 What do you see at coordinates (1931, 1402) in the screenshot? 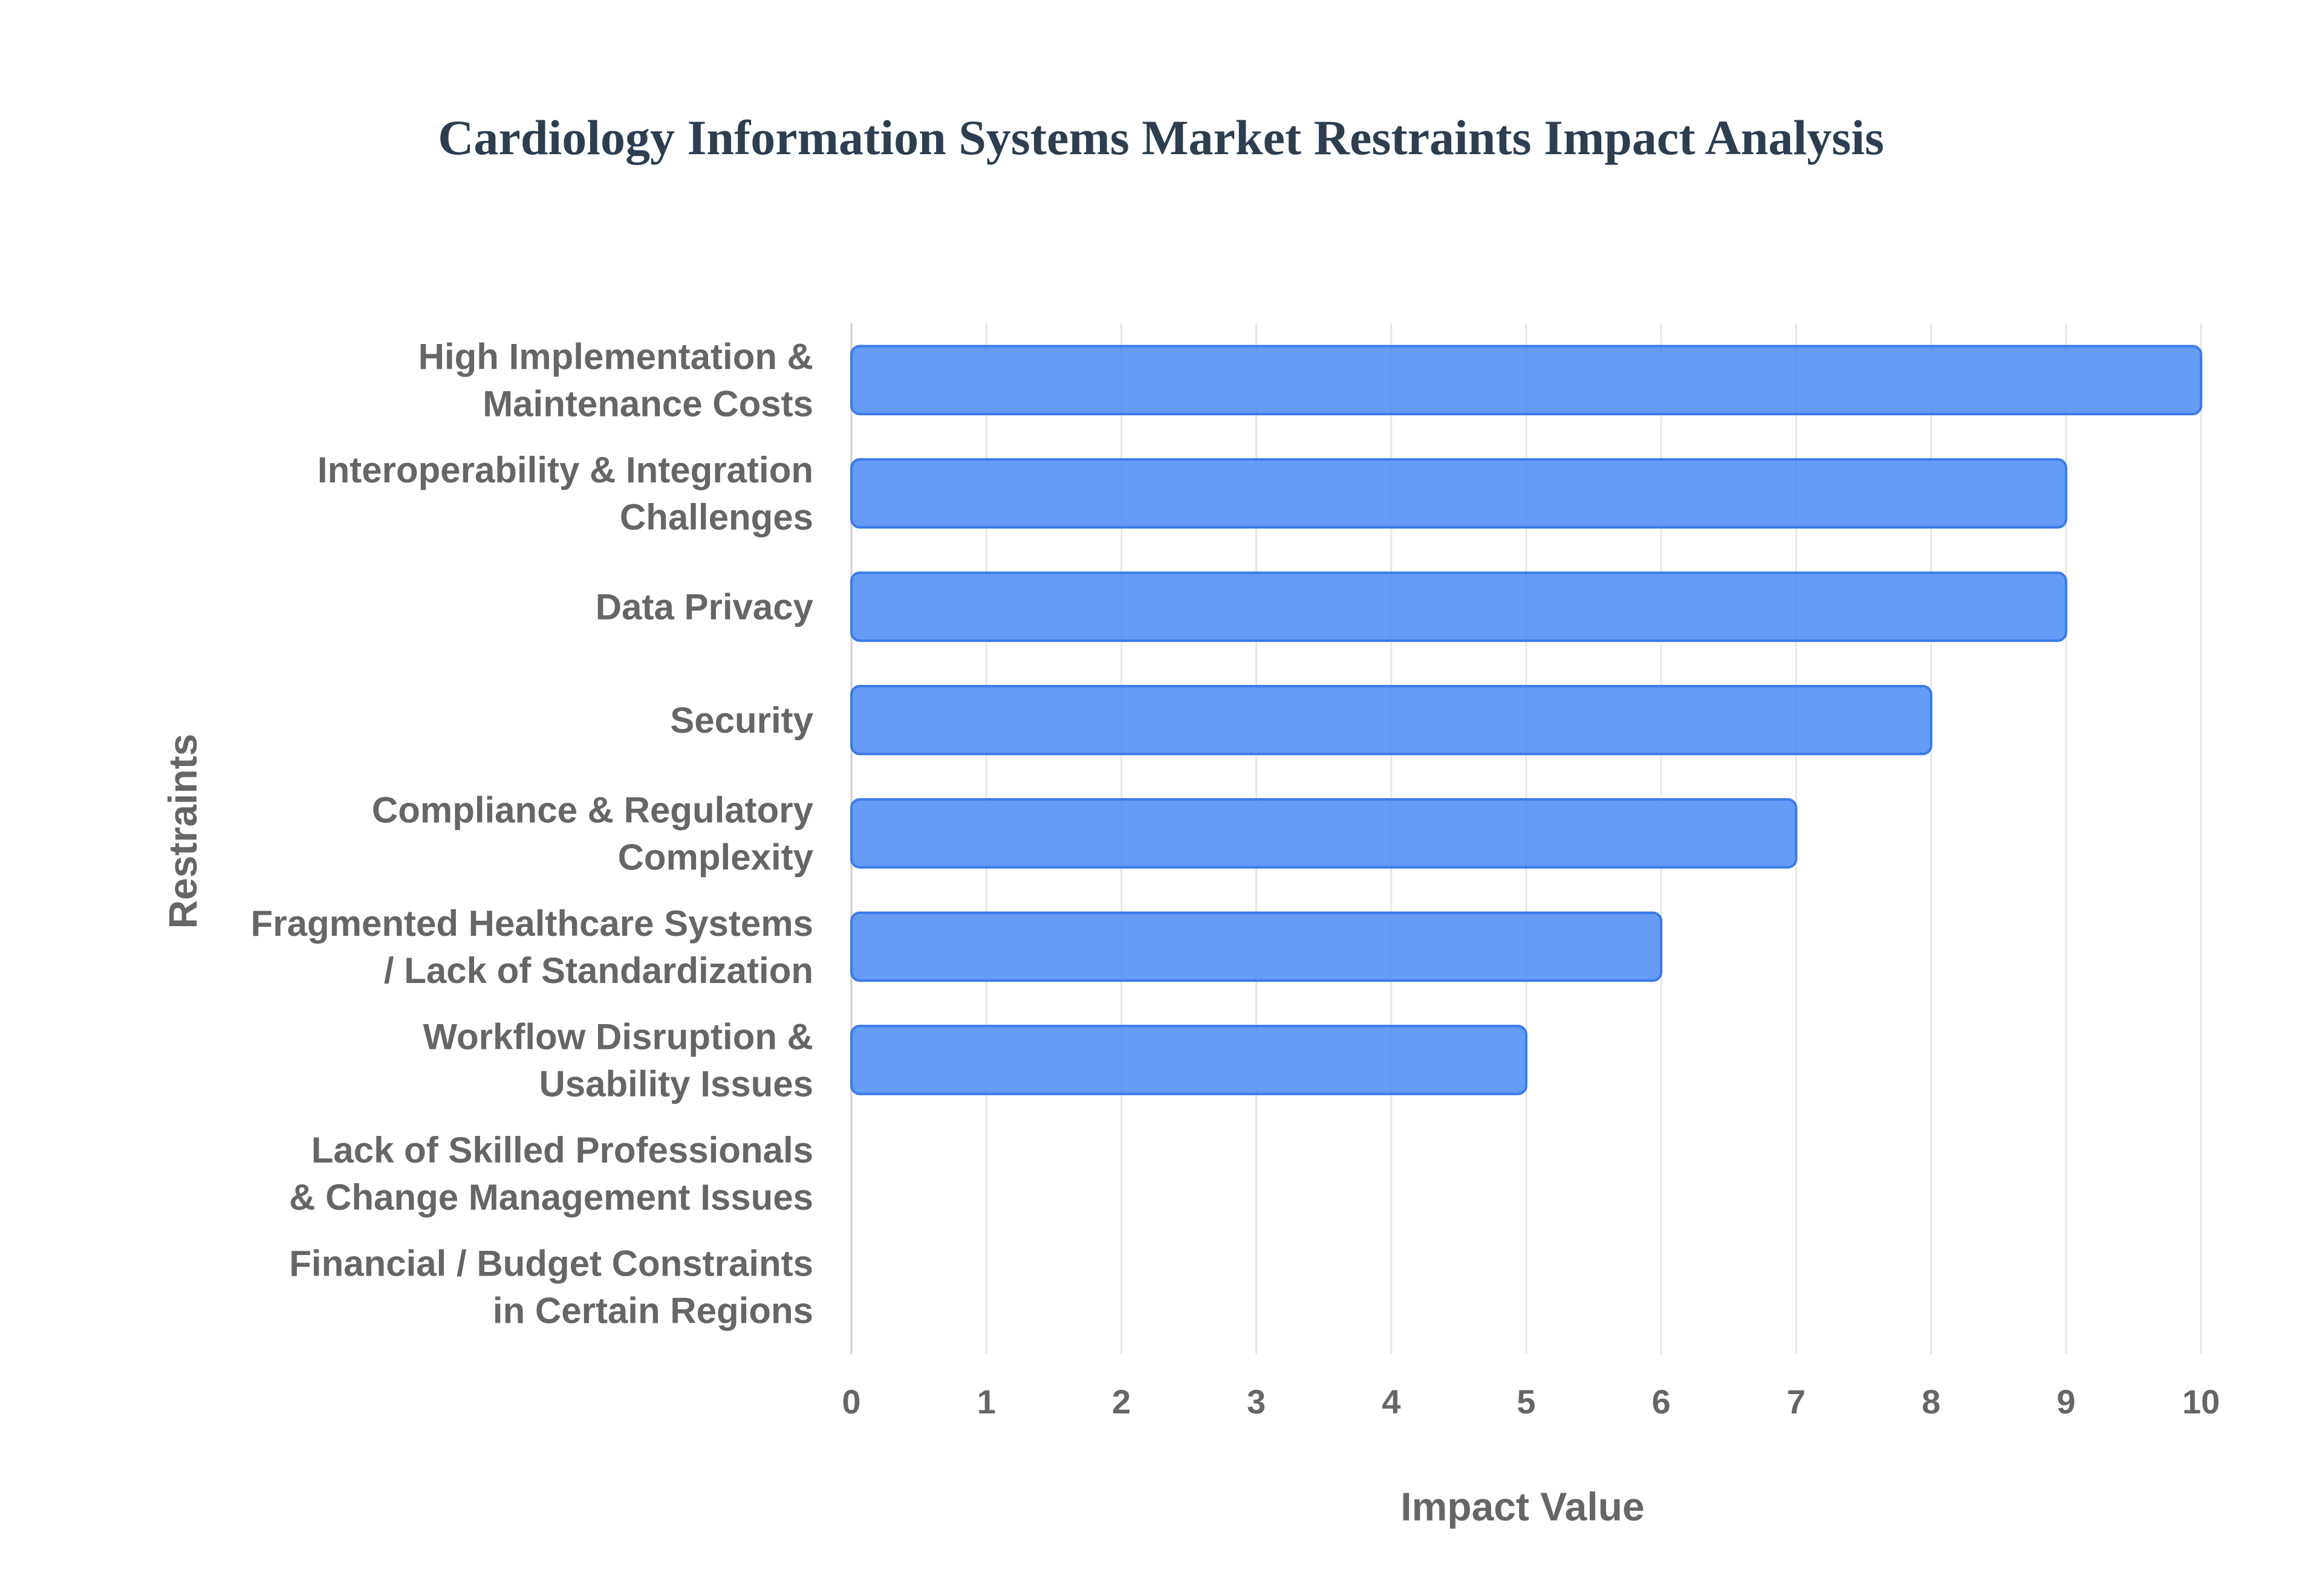
I see `x-tick-label: 8` at bounding box center [1931, 1402].